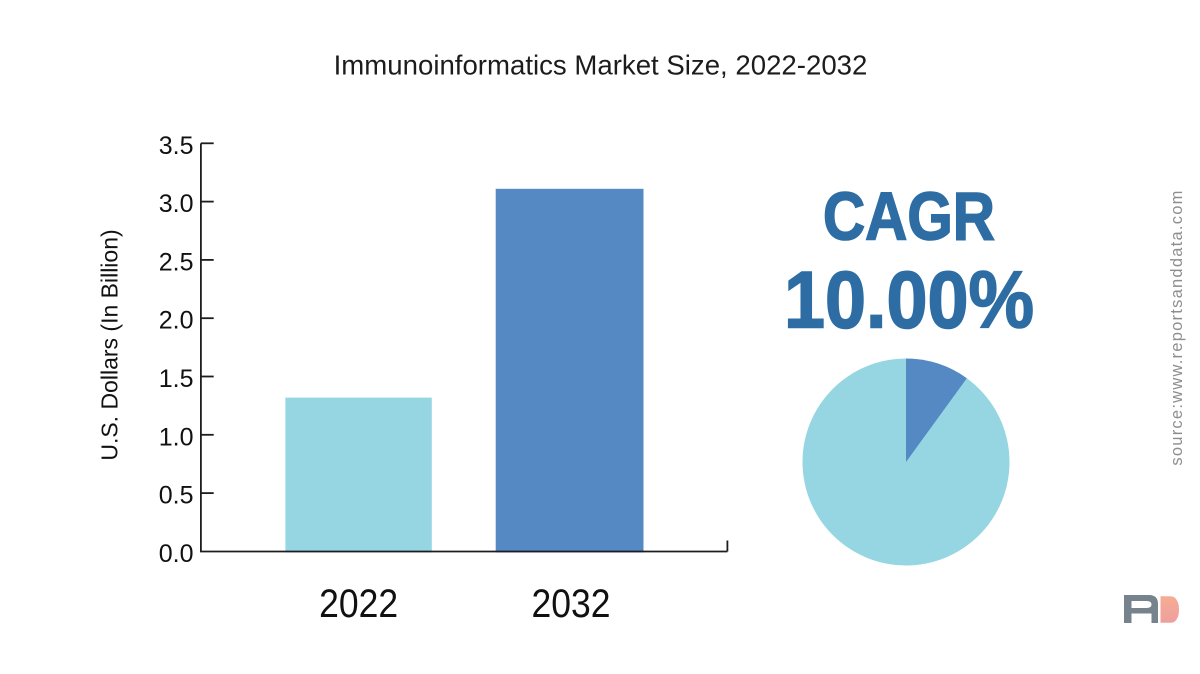 The image size is (1200, 674). What do you see at coordinates (909, 300) in the screenshot?
I see `svg-text: 10.00%` at bounding box center [909, 300].